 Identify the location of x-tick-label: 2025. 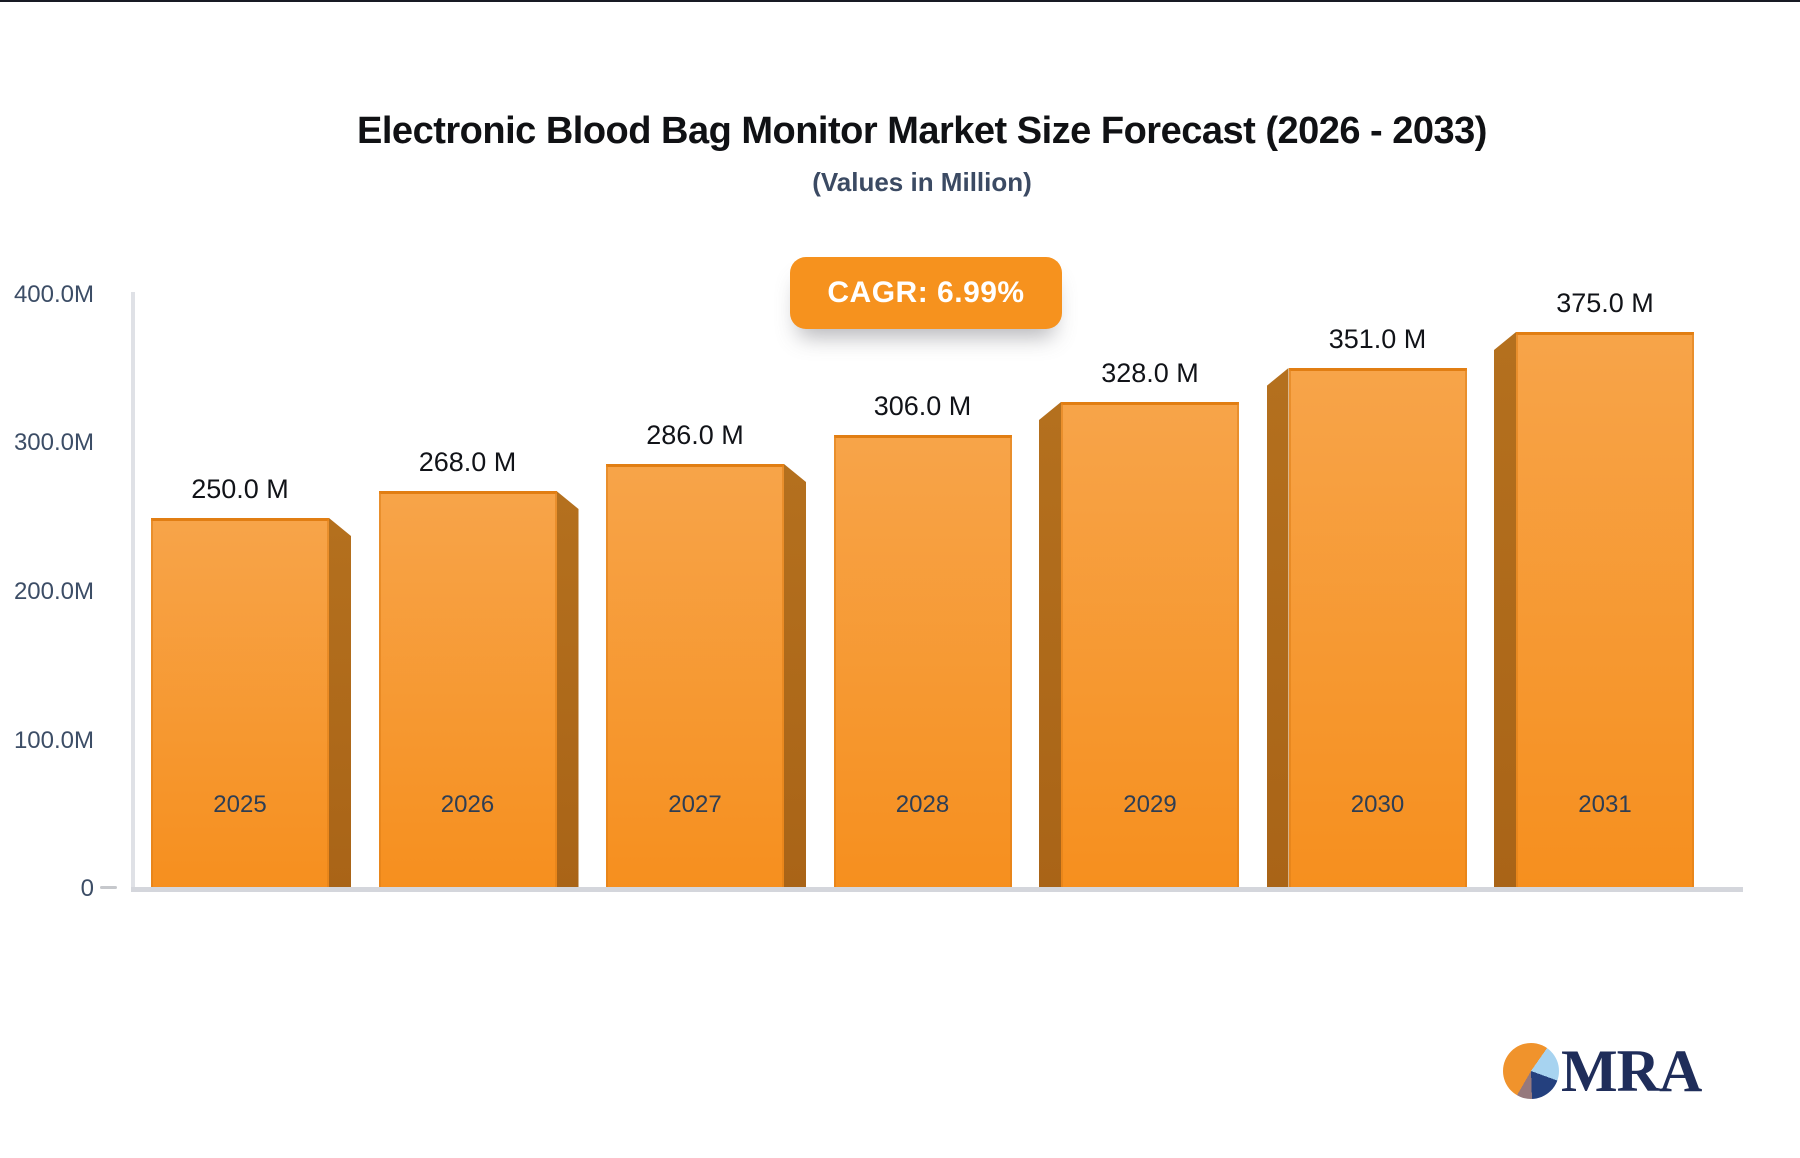
(240, 804).